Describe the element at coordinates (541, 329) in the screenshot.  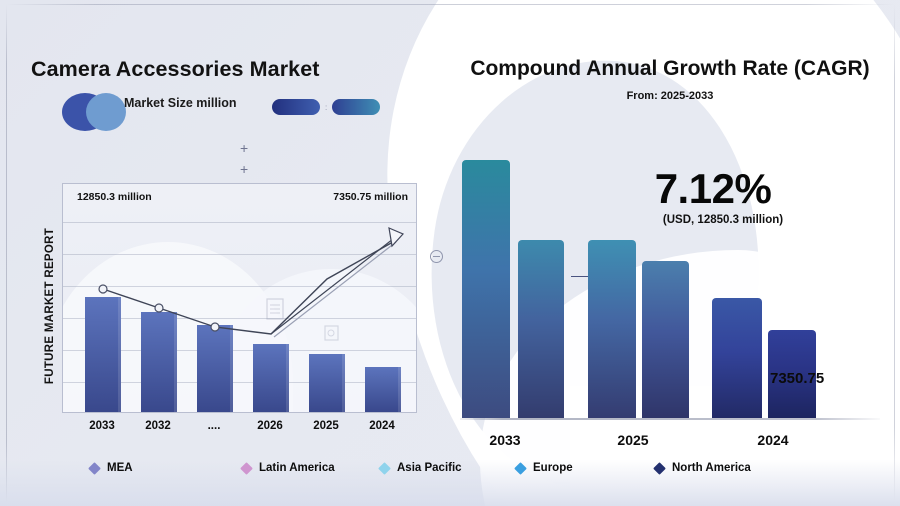
I see `bar-2033-back` at that location.